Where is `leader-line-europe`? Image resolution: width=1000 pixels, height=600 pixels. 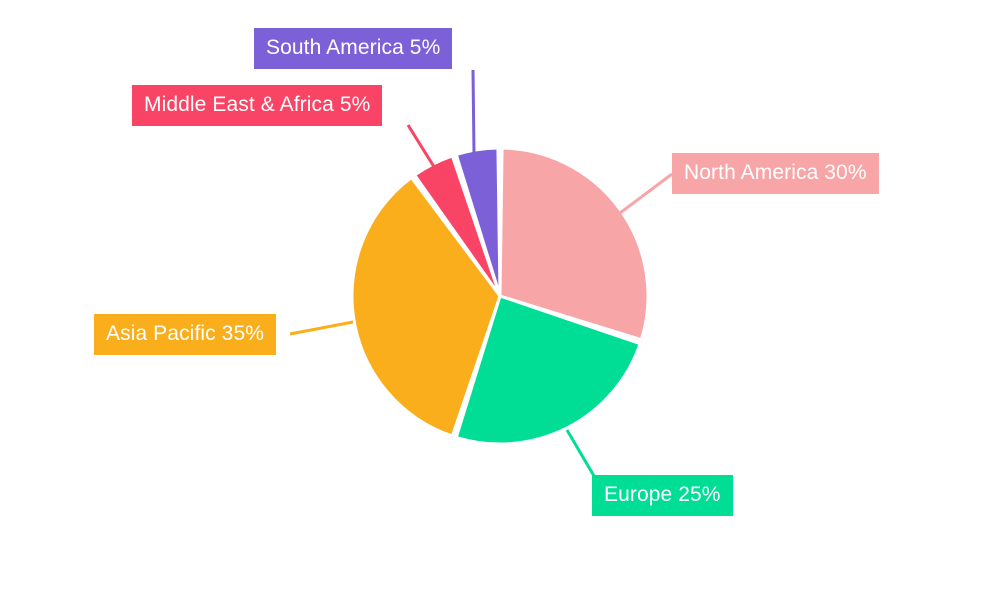
leader-line-europe is located at coordinates (580, 453).